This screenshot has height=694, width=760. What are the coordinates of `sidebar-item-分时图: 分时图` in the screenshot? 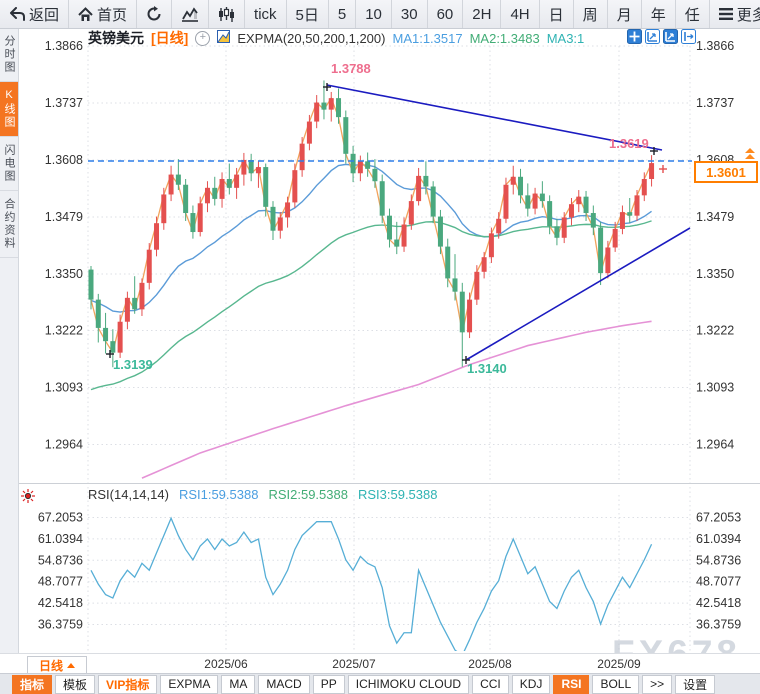 It's located at (9, 55).